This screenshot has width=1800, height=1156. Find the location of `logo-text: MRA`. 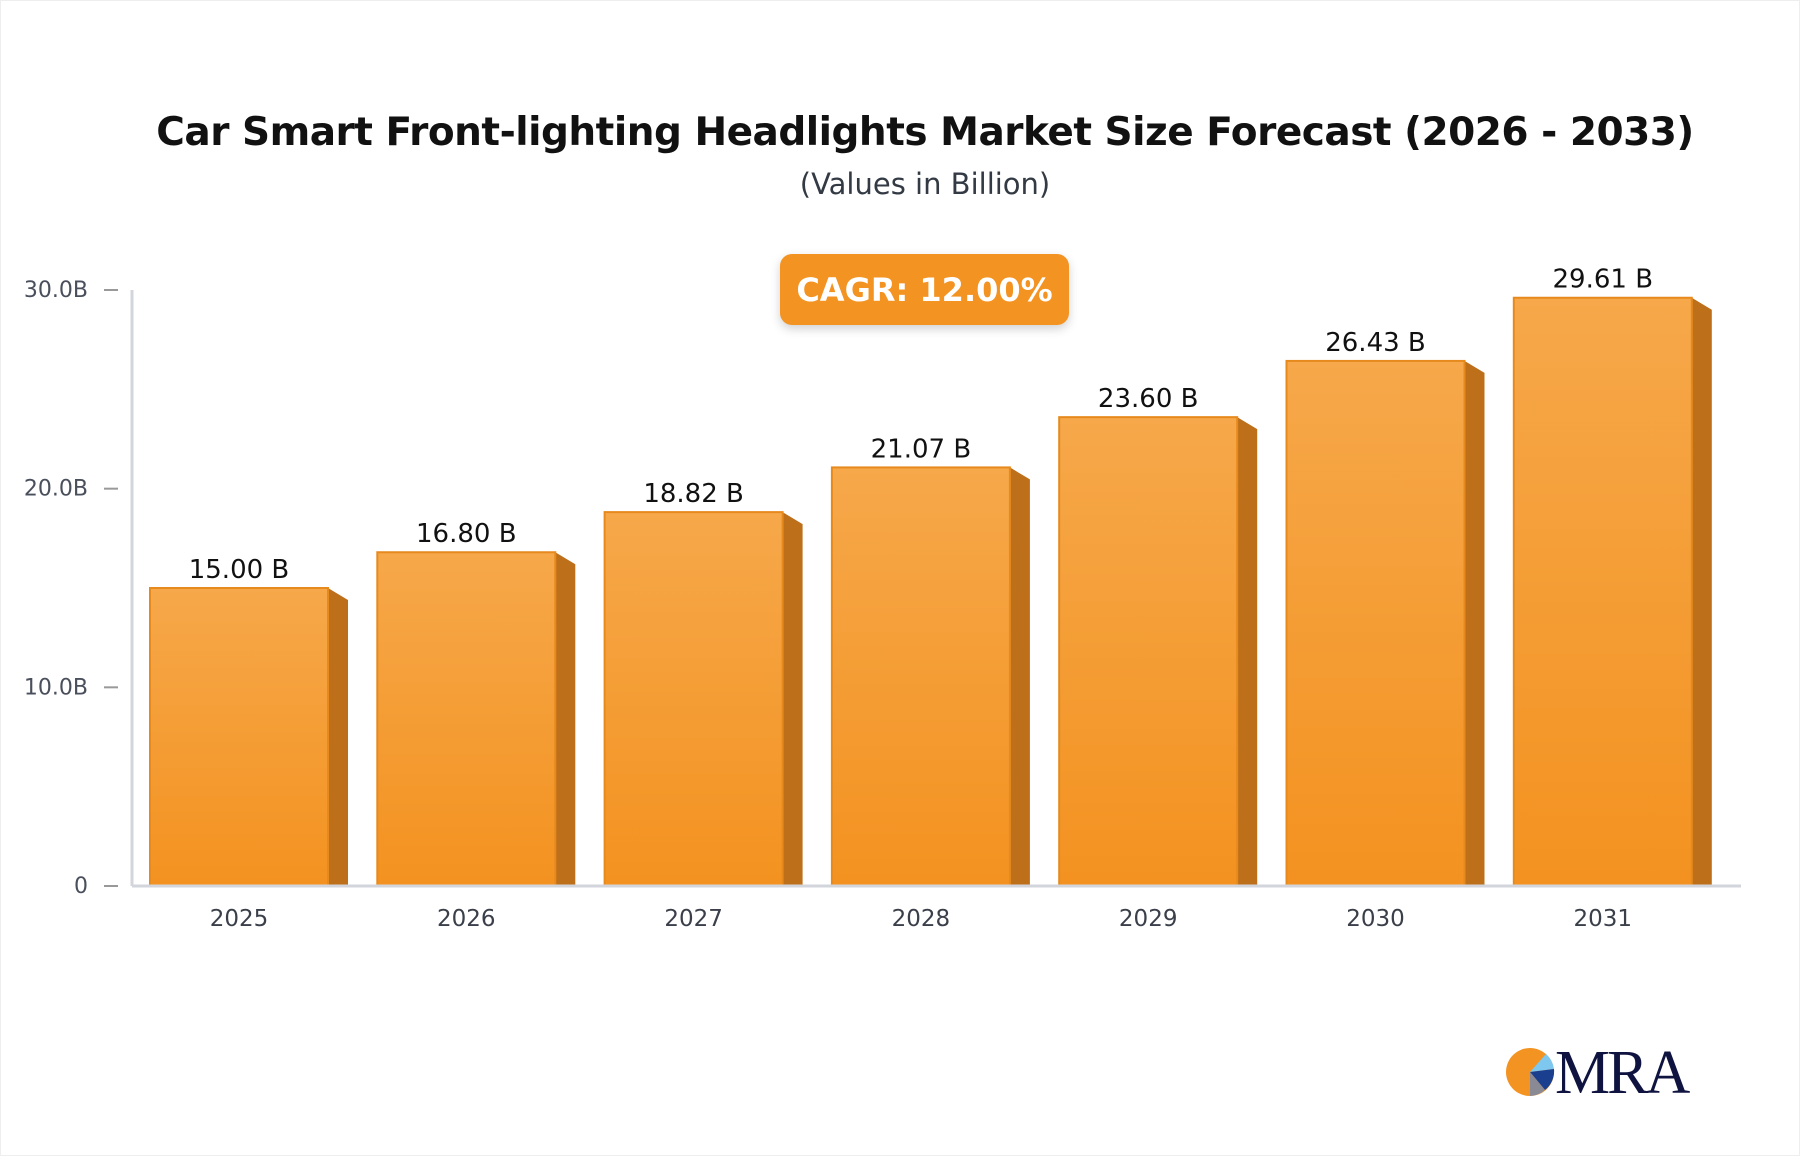

logo-text: MRA is located at coordinates (1622, 1073).